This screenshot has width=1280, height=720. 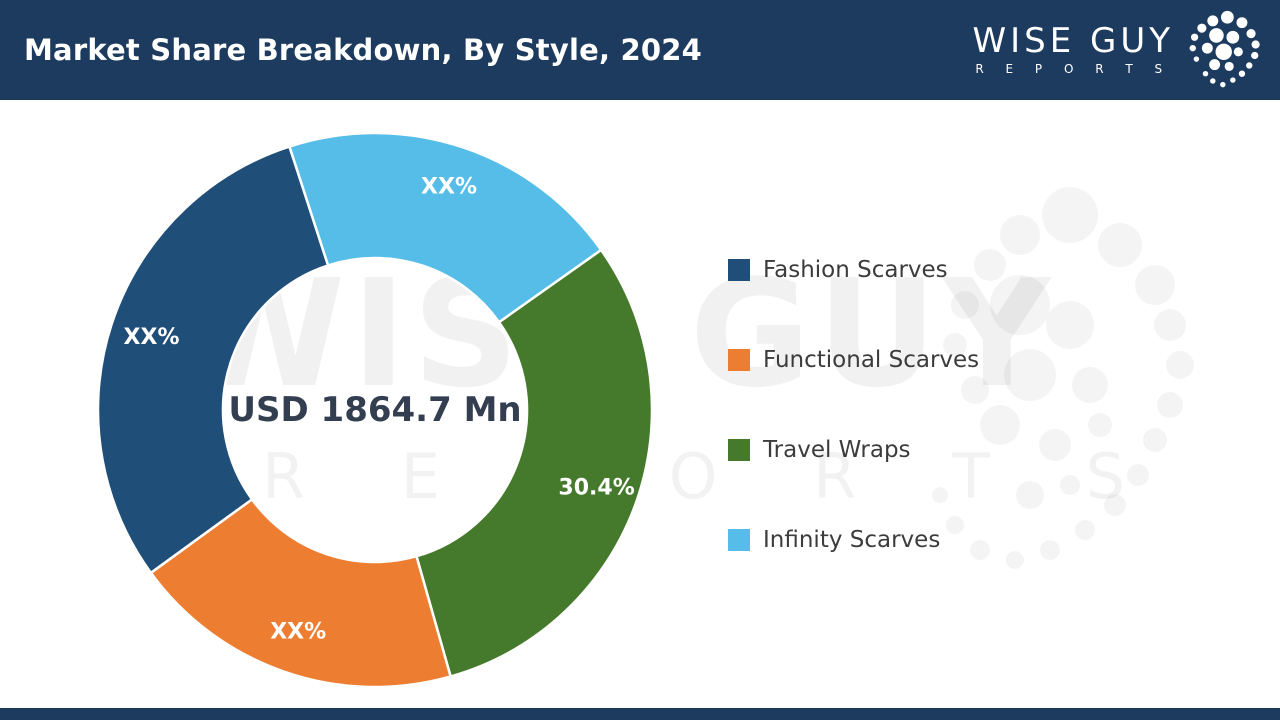 I want to click on legend-item-fashion-scarves: Fashion Scarves, so click(x=853, y=270).